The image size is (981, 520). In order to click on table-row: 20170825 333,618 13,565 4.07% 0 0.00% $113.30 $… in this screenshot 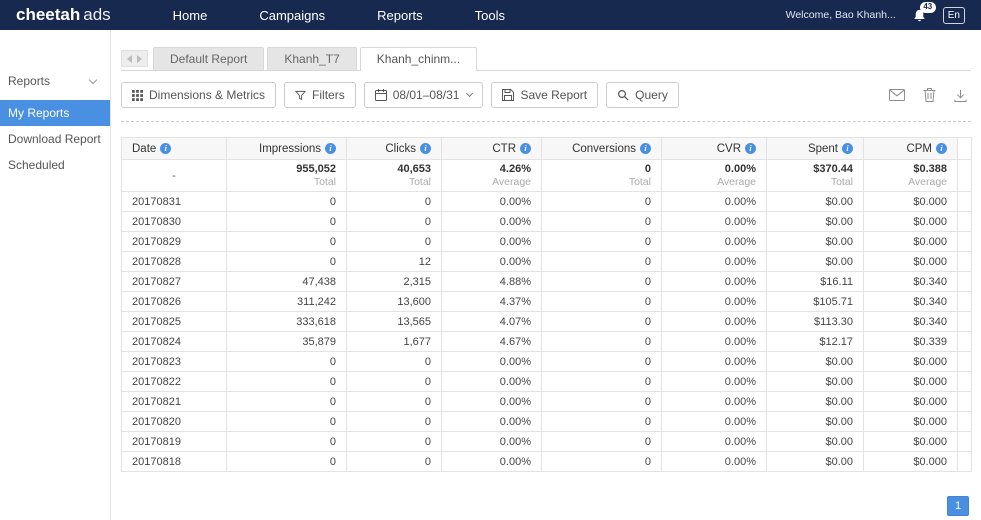, I will do `click(546, 321)`.